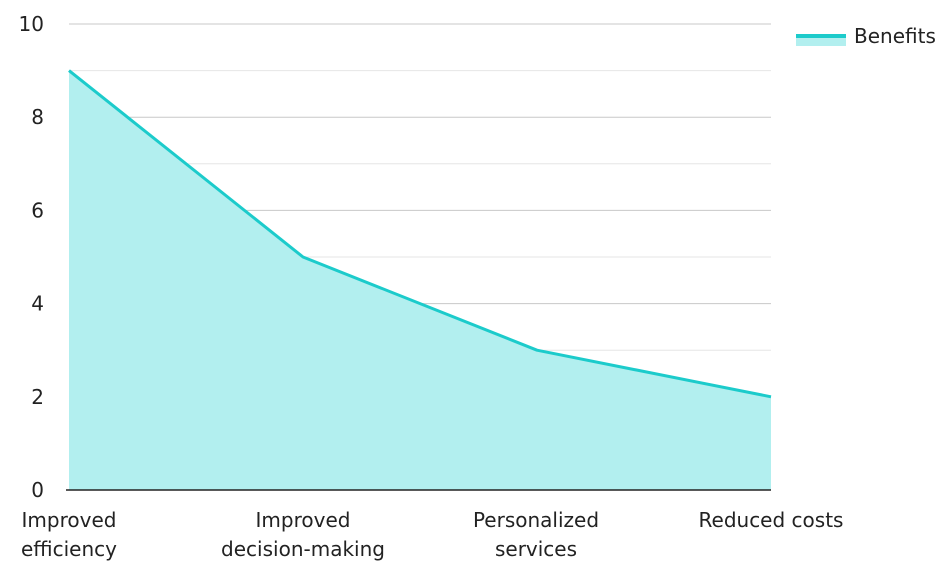  What do you see at coordinates (37, 304) in the screenshot?
I see `y-tick-label: 4` at bounding box center [37, 304].